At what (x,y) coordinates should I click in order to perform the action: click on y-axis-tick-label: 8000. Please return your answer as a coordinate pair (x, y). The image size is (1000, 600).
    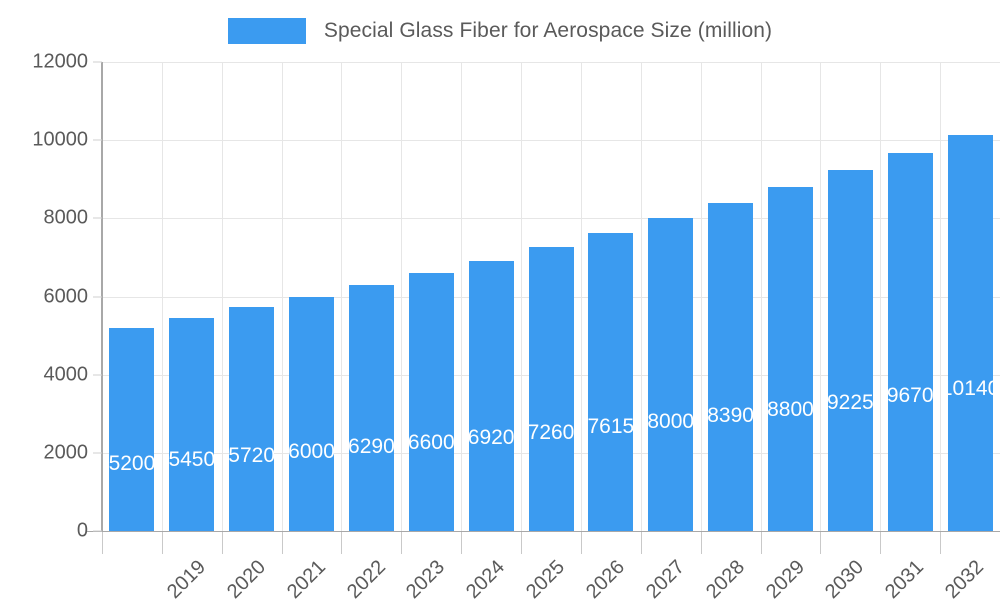
    Looking at the image, I should click on (66, 217).